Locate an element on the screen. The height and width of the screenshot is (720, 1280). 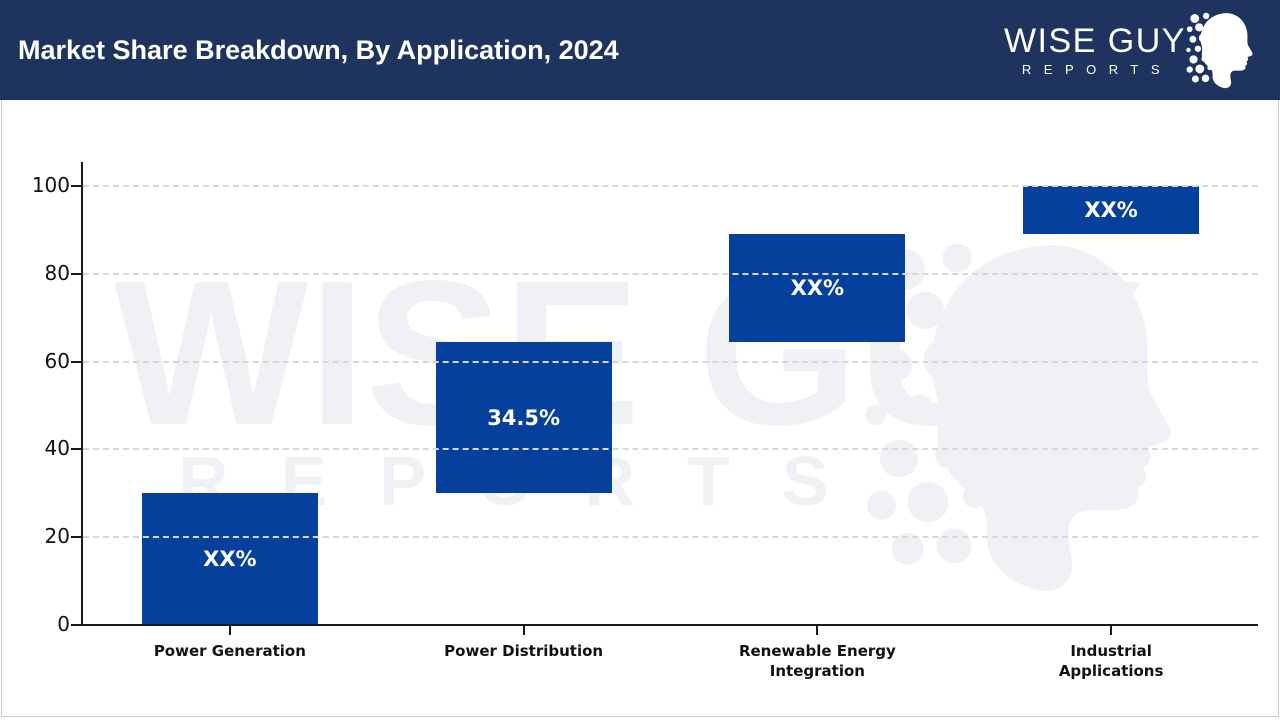
x-category-label: Power Distribution is located at coordinates (524, 651).